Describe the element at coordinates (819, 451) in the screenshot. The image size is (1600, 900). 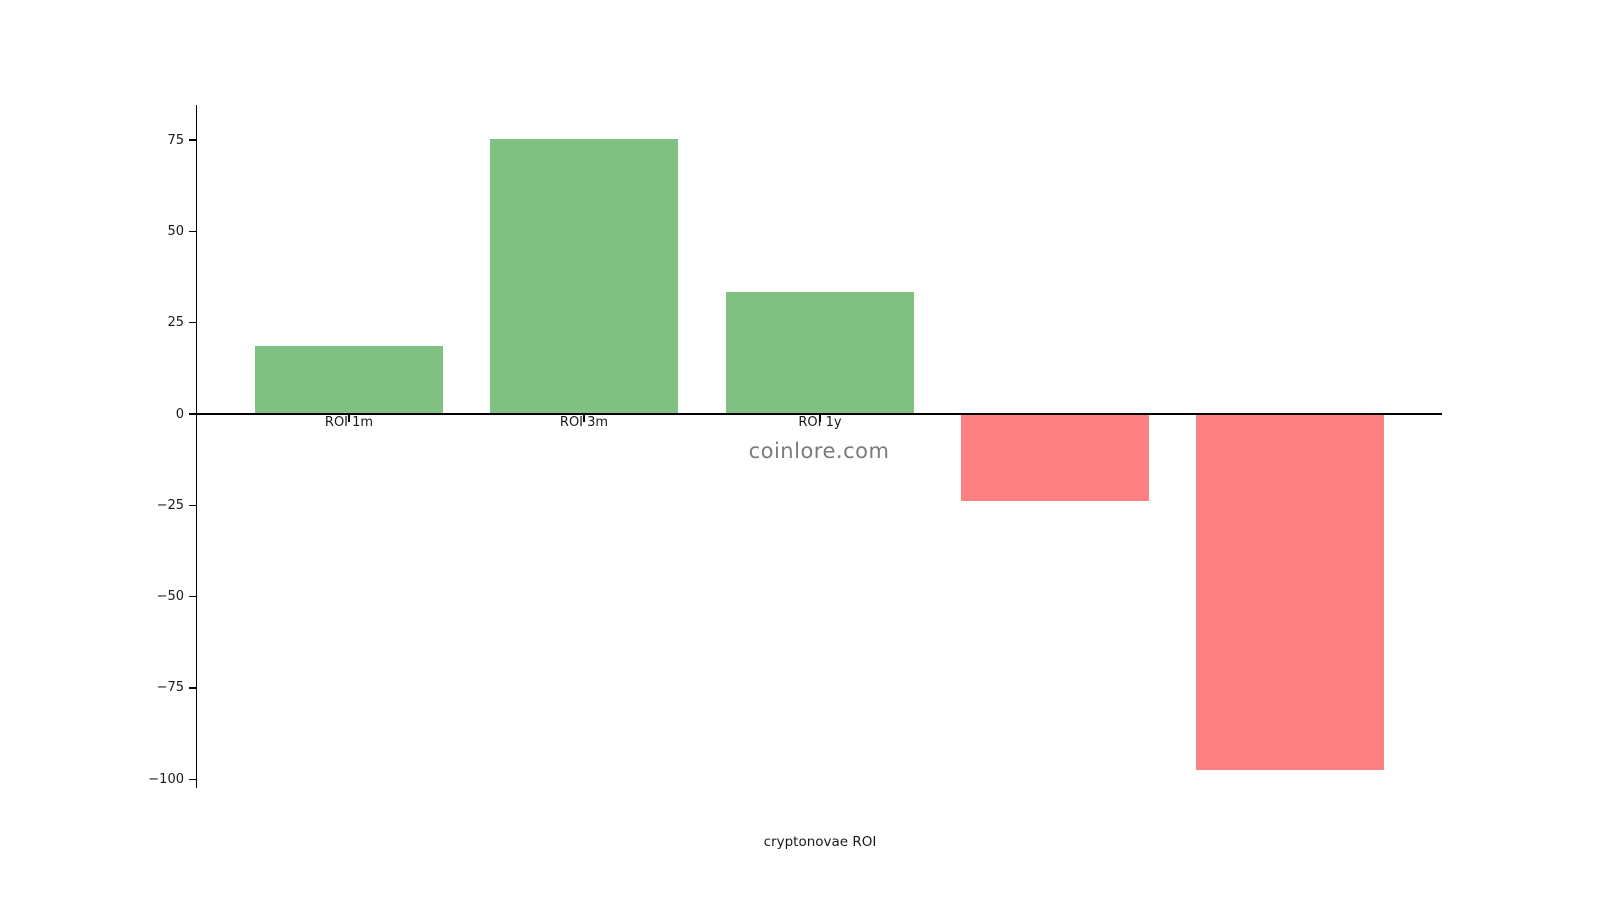
I see `watermark: coinlore.com` at that location.